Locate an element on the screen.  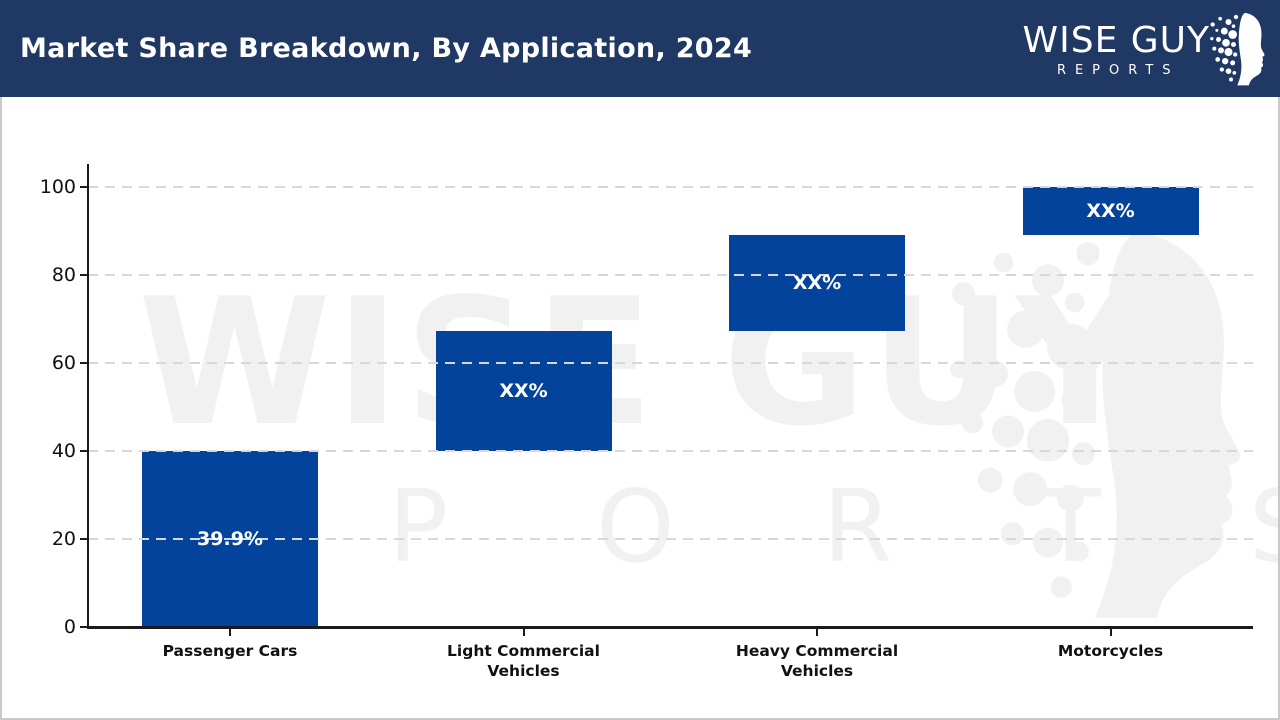
x-category-label-2: Light Commercial Vehicles is located at coordinates (523, 661).